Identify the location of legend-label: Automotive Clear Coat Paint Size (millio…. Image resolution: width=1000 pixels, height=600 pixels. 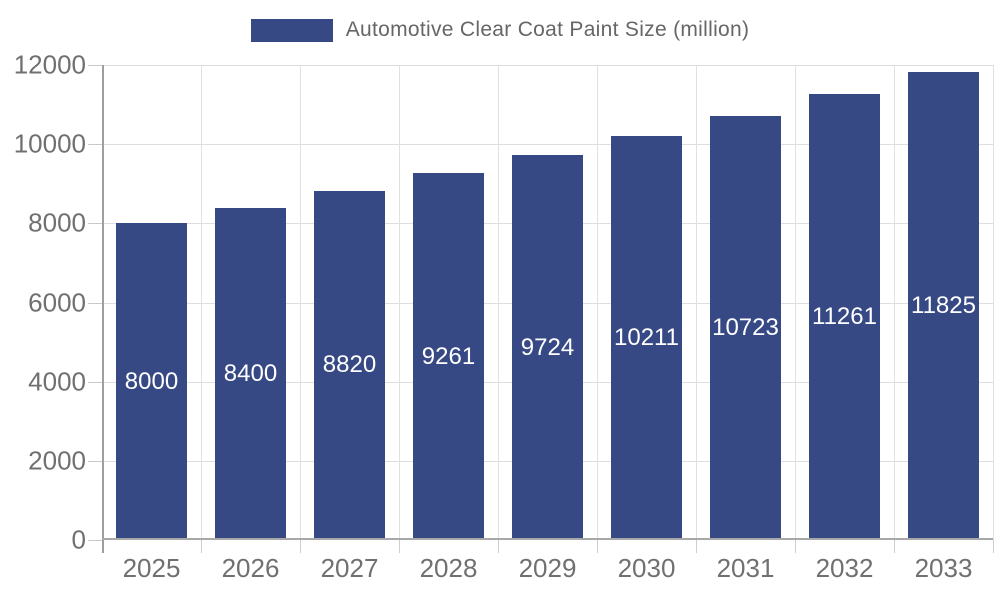
(547, 29).